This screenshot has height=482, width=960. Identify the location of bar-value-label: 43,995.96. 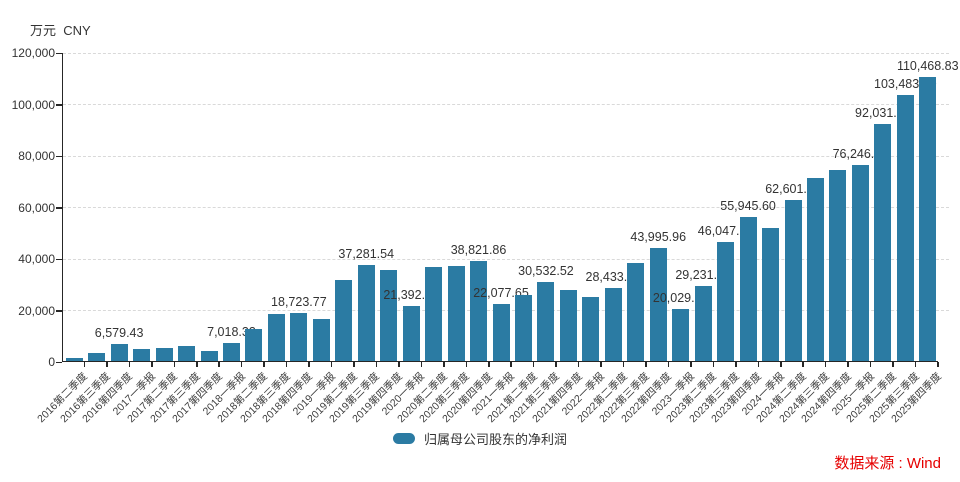
(658, 236).